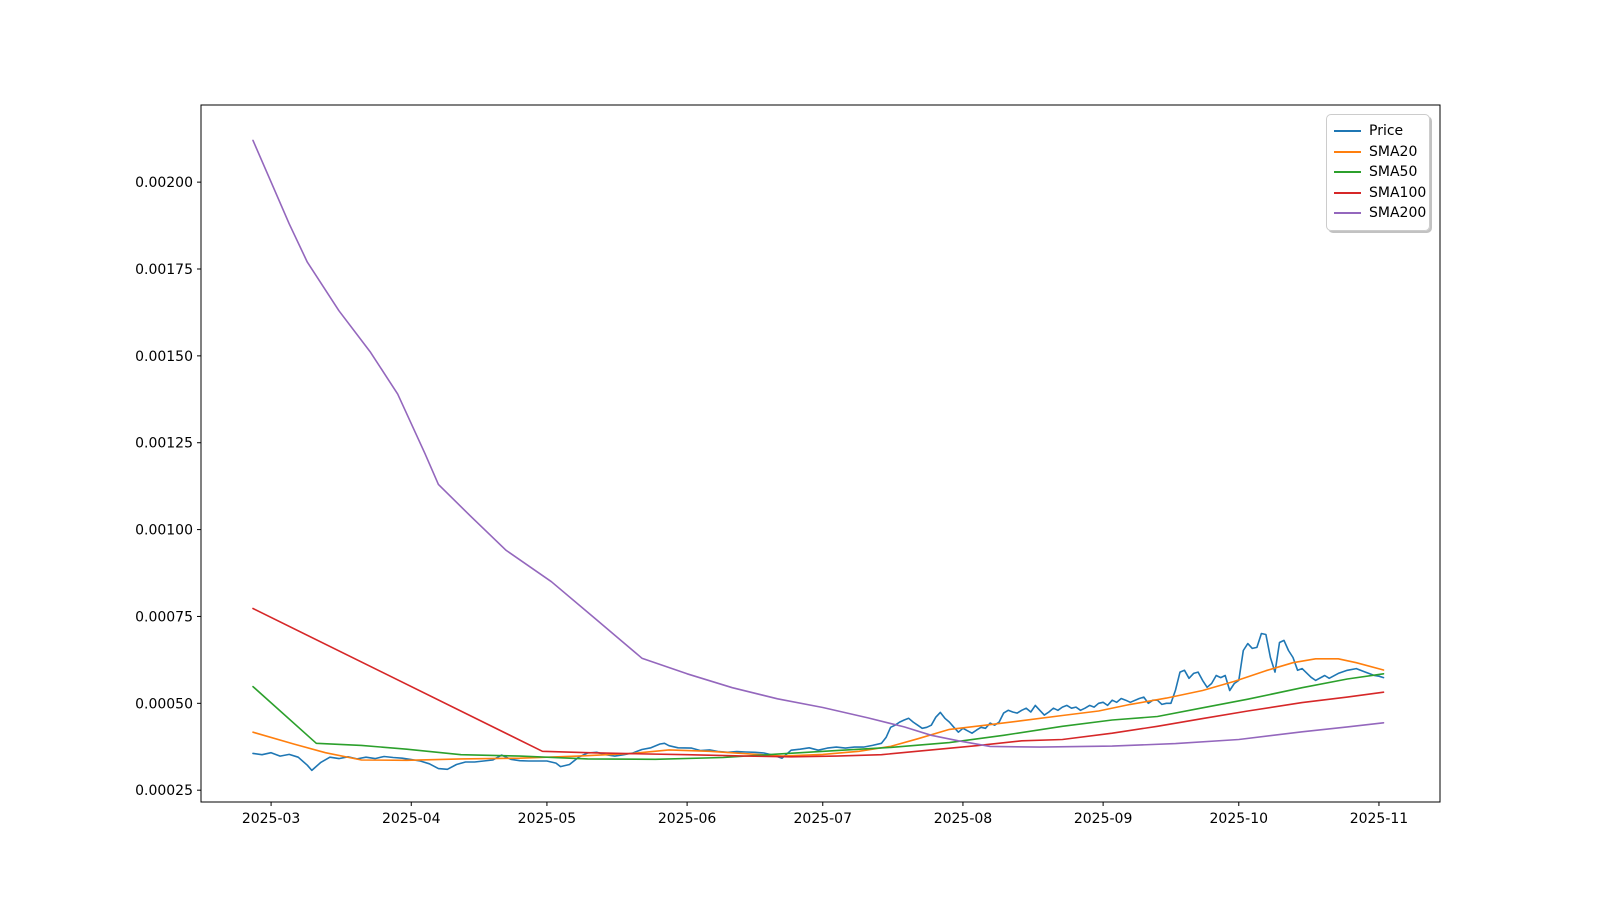  I want to click on series-line-sma50, so click(818, 716).